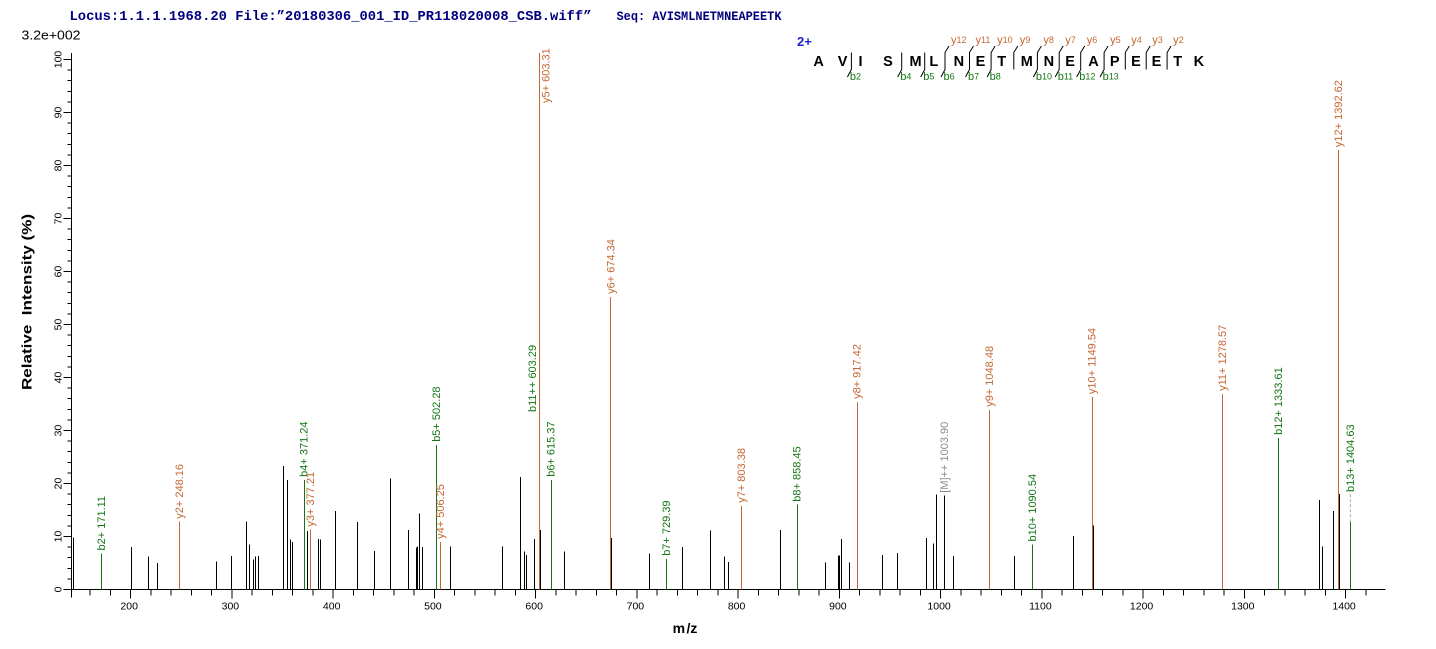  Describe the element at coordinates (1223, 358) in the screenshot. I see `svg-text: y11+ 1278.57` at that location.